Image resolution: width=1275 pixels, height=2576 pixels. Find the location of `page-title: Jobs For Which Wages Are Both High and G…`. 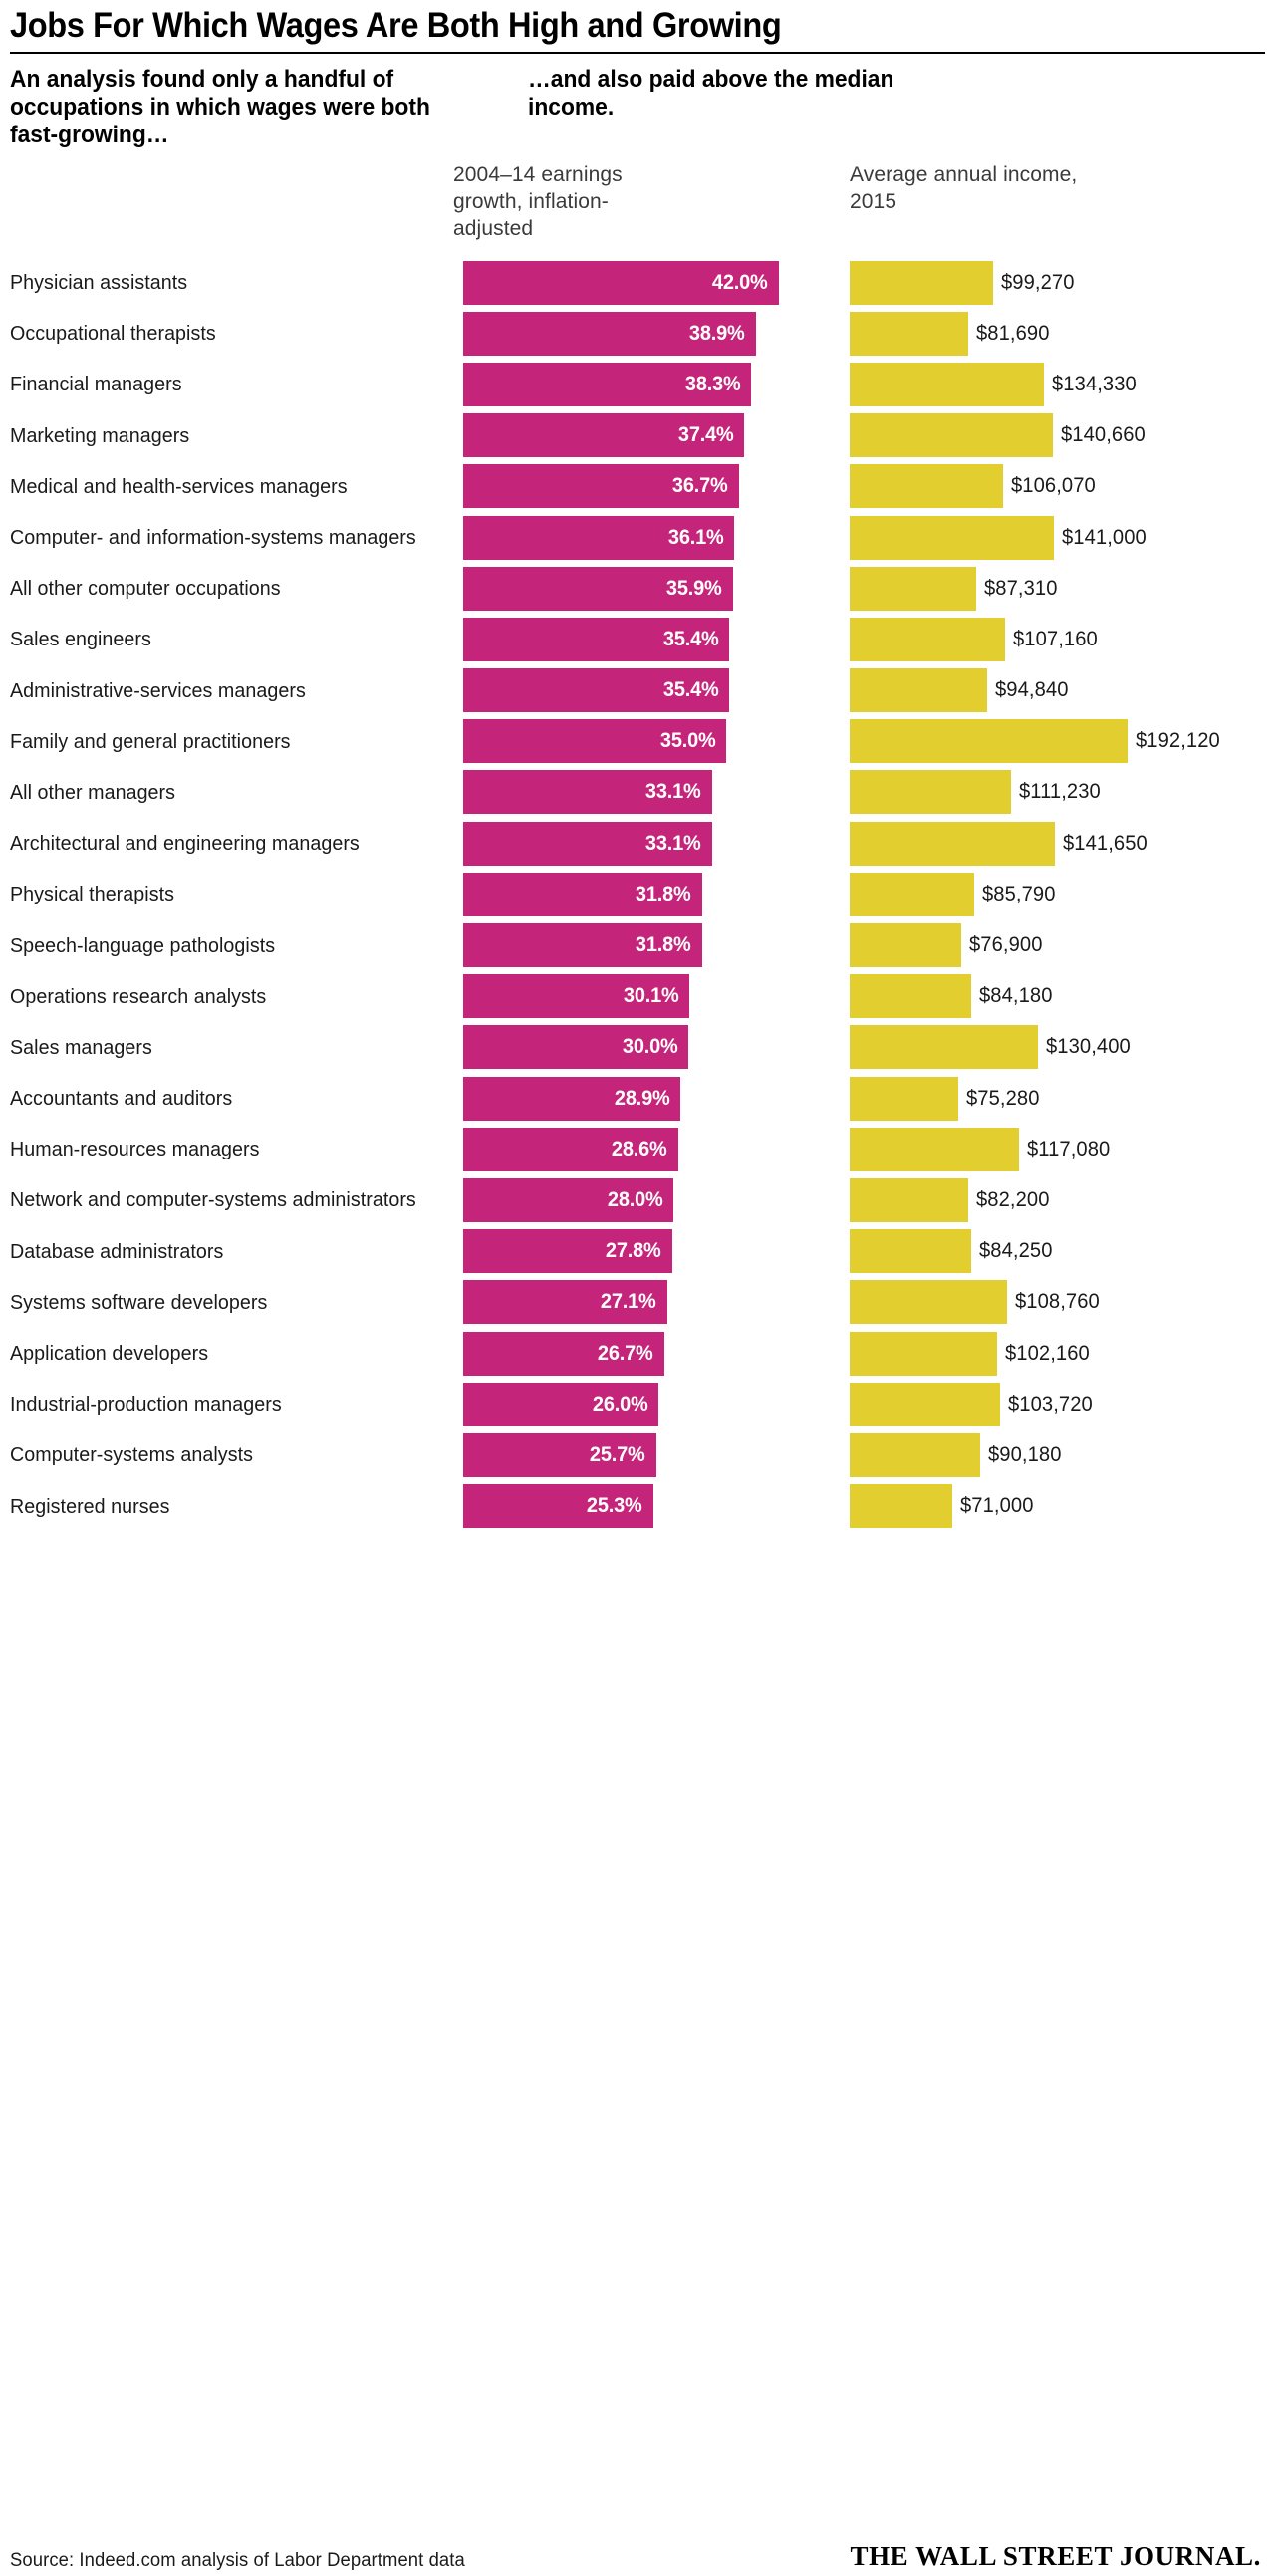

page-title: Jobs For Which Wages Are Both High and G… is located at coordinates (396, 25).